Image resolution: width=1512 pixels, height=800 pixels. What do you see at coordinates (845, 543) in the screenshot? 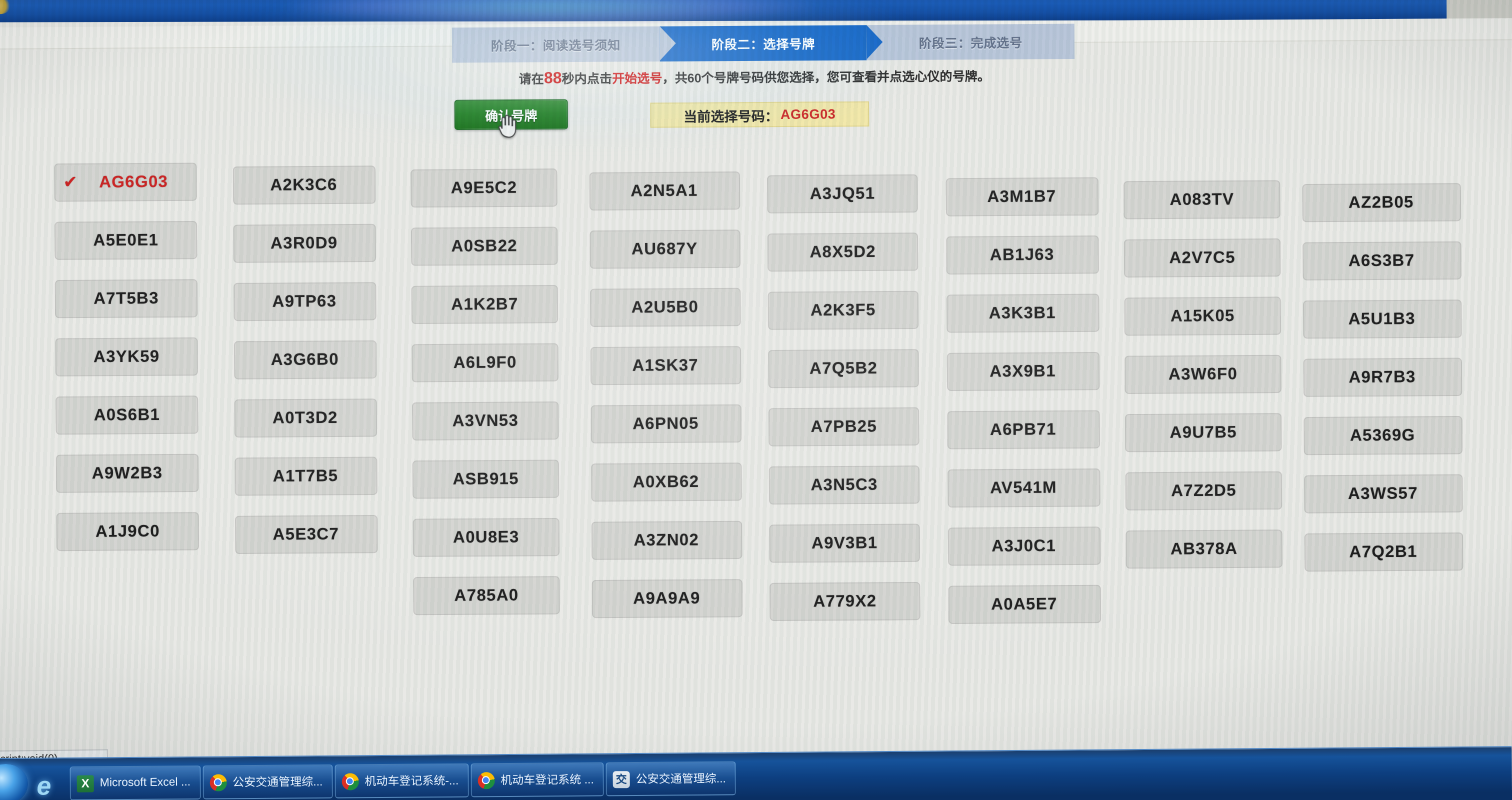
I see `plate-option: A9V3B1` at bounding box center [845, 543].